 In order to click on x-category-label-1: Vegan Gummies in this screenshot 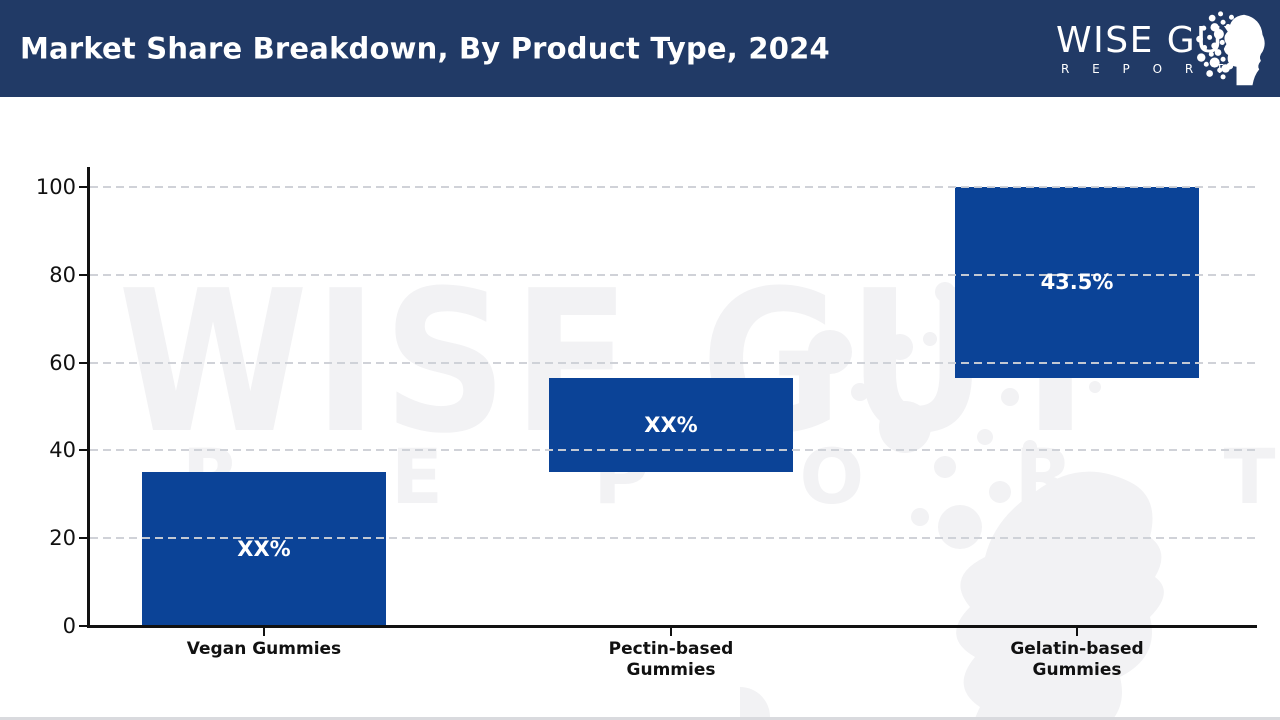, I will do `click(264, 649)`.